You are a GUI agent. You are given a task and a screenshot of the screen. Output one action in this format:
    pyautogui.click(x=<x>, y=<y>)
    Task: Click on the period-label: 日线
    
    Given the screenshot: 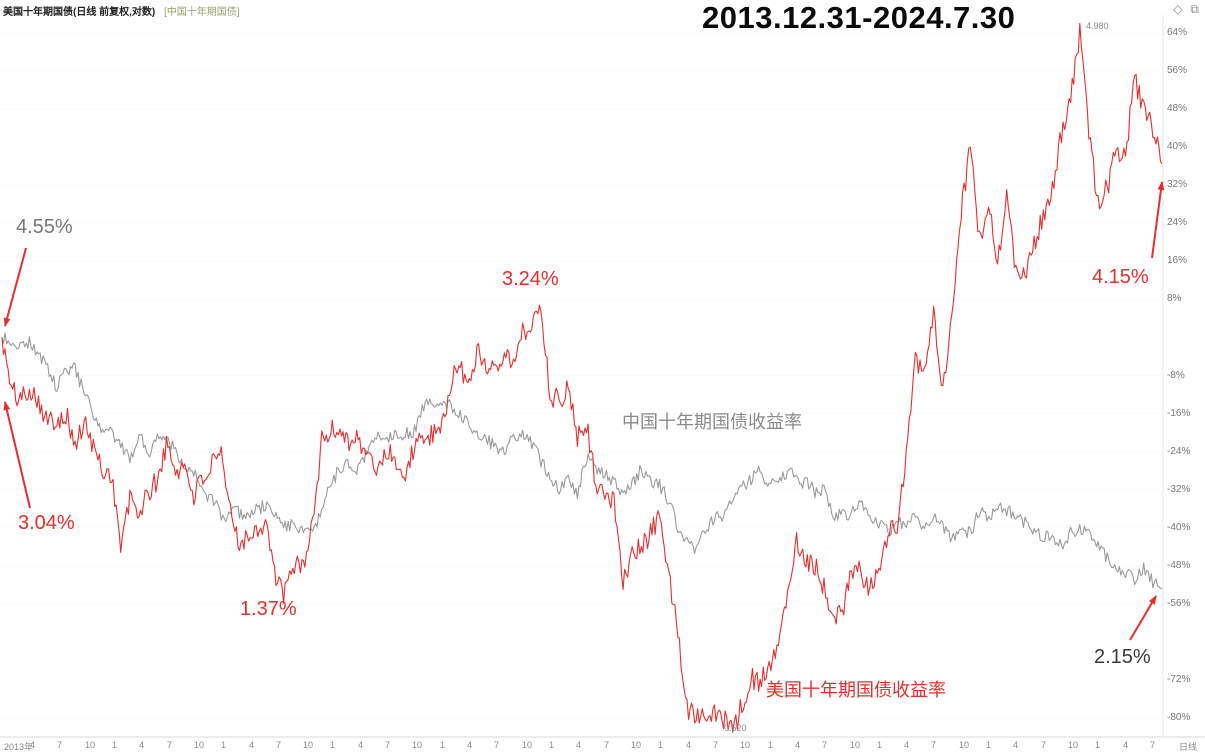 What is the action you would take?
    pyautogui.click(x=1187, y=747)
    